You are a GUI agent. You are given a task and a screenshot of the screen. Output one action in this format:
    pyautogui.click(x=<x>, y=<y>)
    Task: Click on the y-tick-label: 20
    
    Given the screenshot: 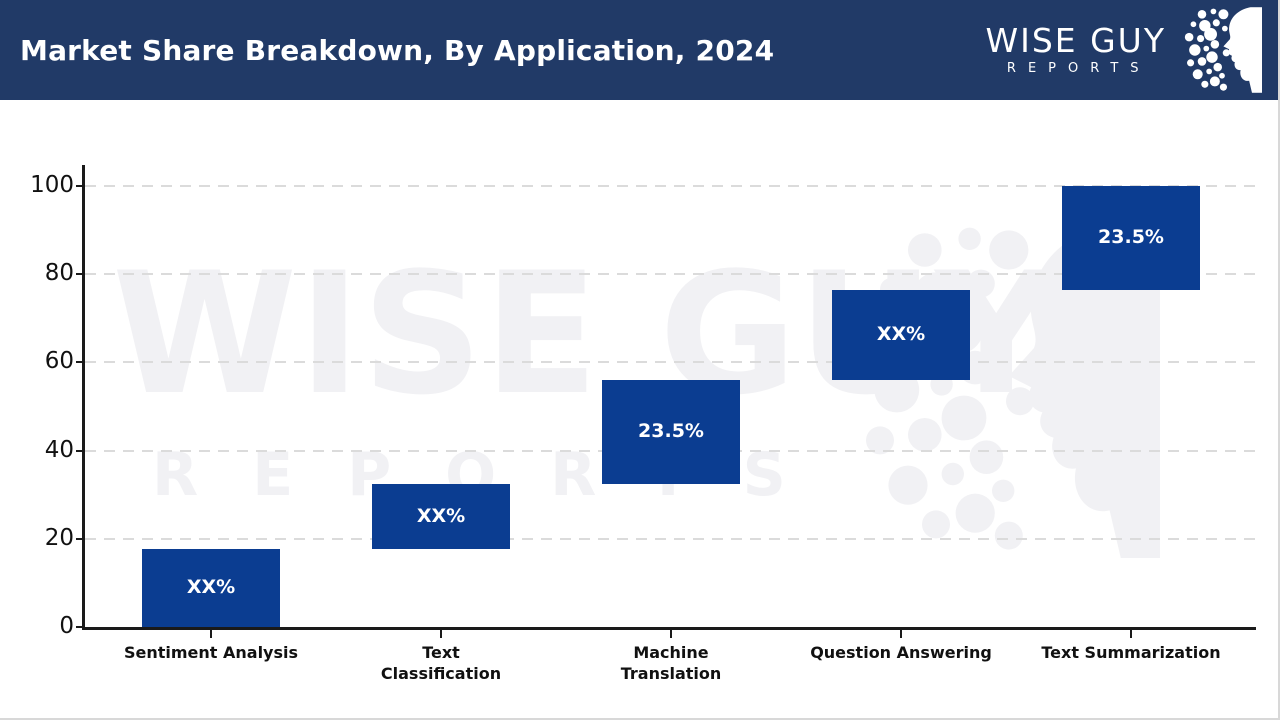 What is the action you would take?
    pyautogui.click(x=59, y=537)
    